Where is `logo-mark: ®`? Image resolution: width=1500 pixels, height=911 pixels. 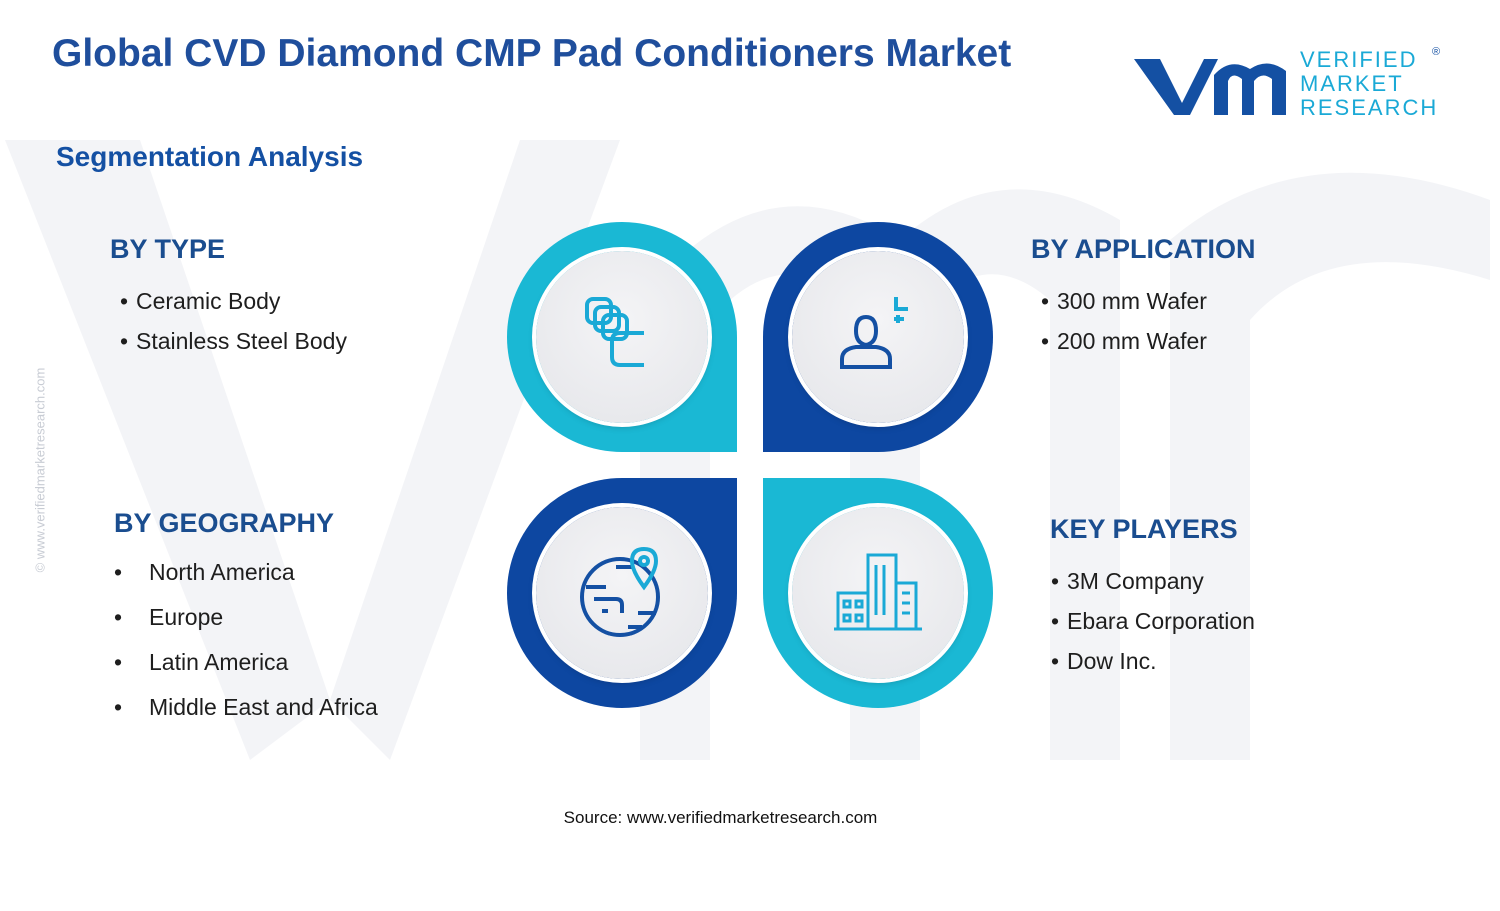 logo-mark: ® is located at coordinates (1436, 52).